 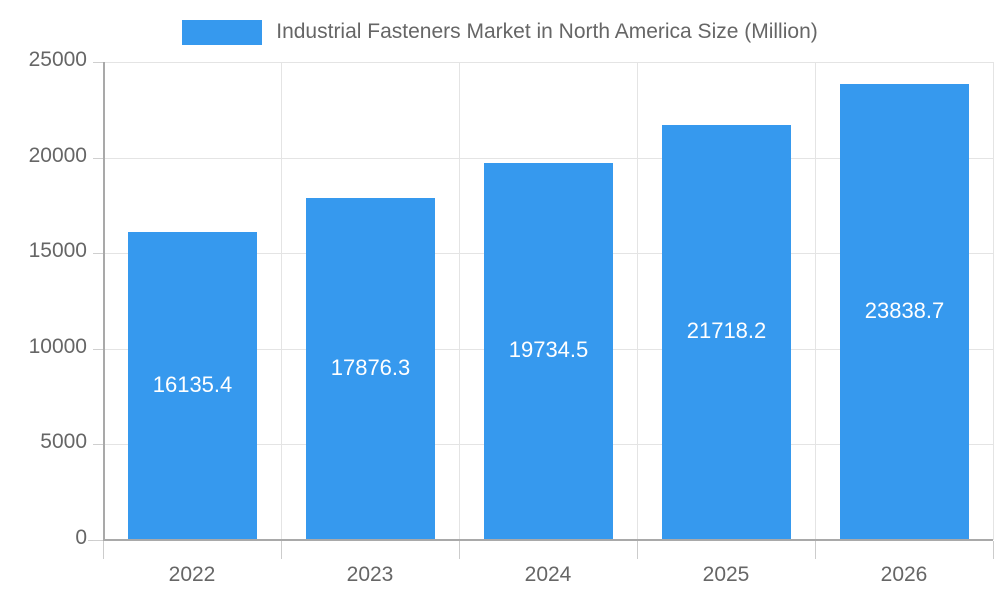 I want to click on x-axis-tick-label: 2025, so click(x=726, y=574).